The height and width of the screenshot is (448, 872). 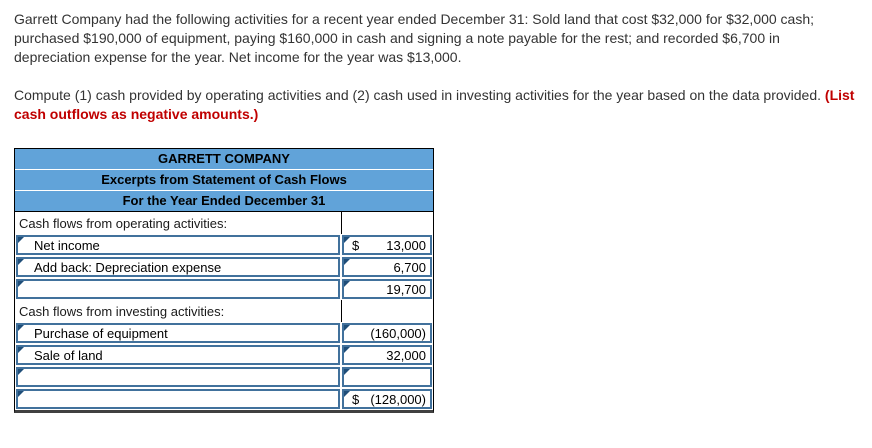 What do you see at coordinates (178, 245) in the screenshot?
I see `label-input: Net income` at bounding box center [178, 245].